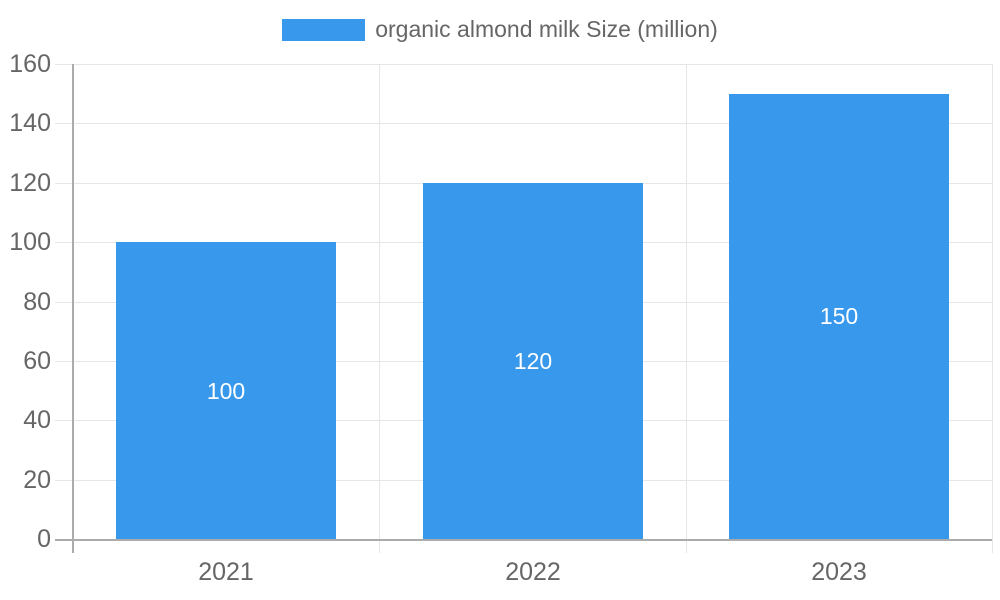 The height and width of the screenshot is (600, 1000). Describe the element at coordinates (523, 540) in the screenshot. I see `x-axis-line` at that location.